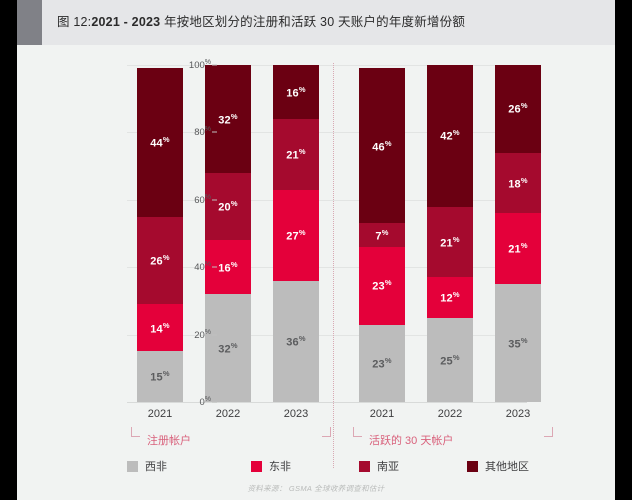 Image resolution: width=632 pixels, height=500 pixels. I want to click on stacked-bar: 36% 27% 21% 16%, so click(296, 233).